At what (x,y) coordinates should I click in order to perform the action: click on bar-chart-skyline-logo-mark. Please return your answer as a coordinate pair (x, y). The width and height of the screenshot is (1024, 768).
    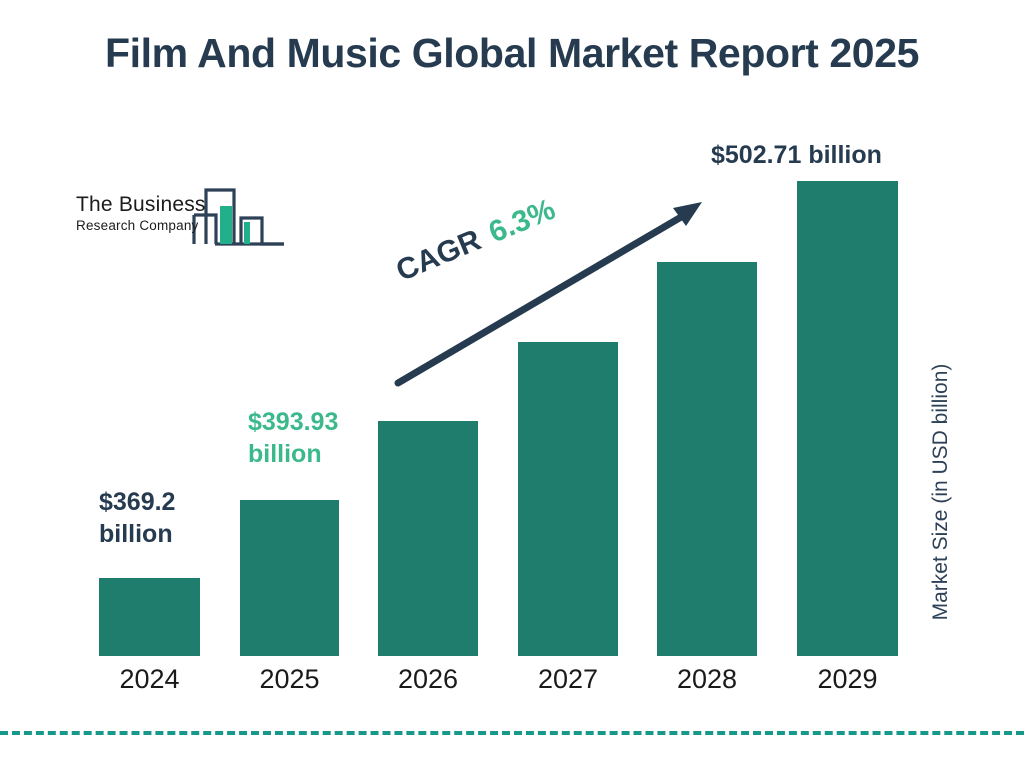
    Looking at the image, I should click on (238, 217).